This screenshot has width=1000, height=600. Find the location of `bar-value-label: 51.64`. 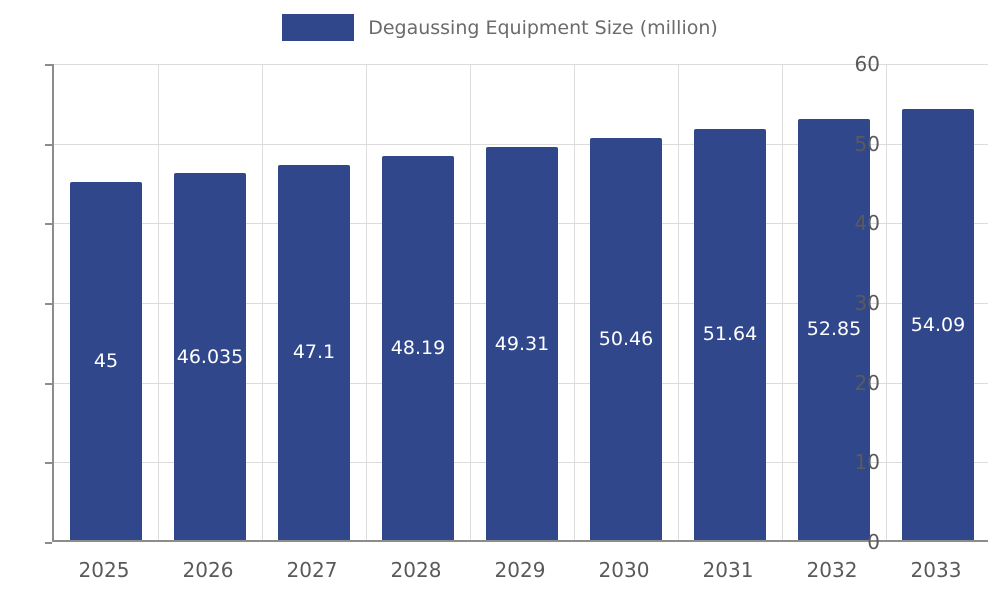

bar-value-label: 51.64 is located at coordinates (730, 334).